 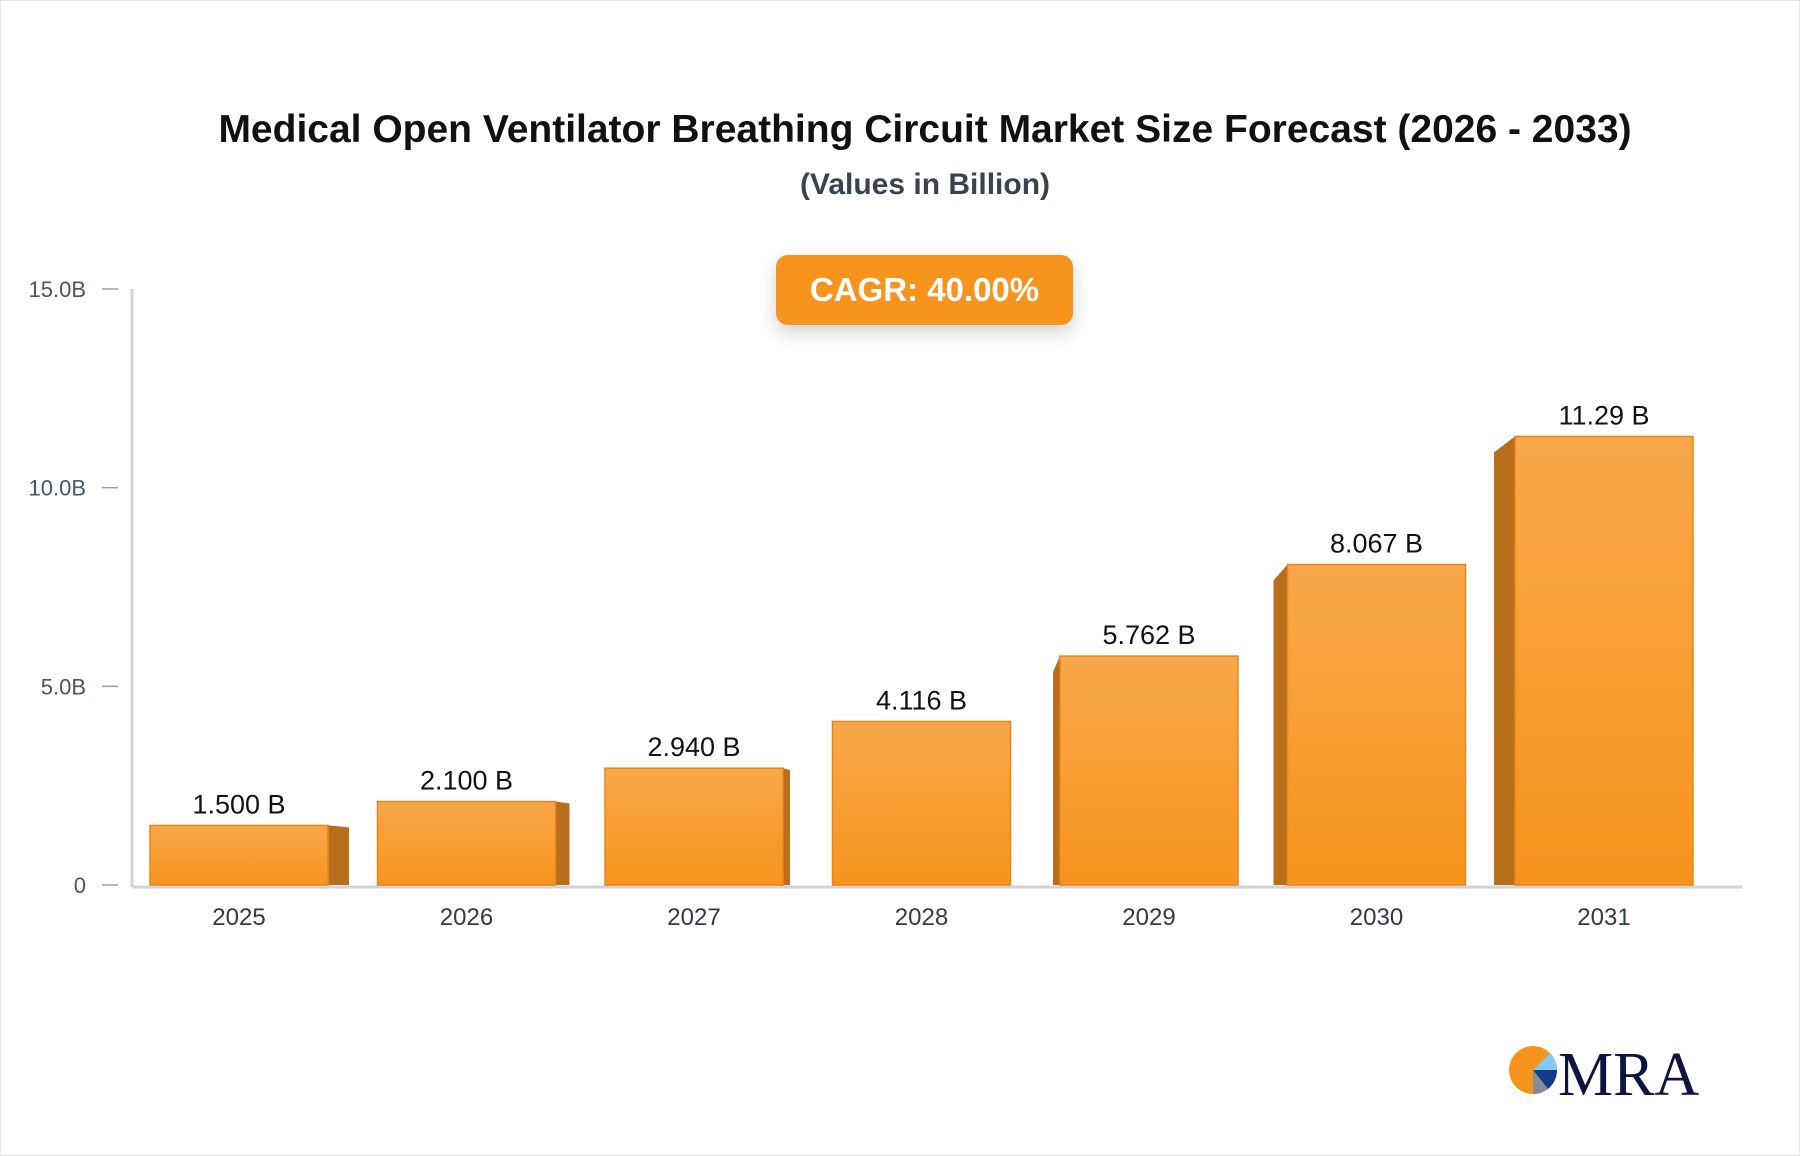 I want to click on bar-2028: 4.116 B, so click(x=921, y=785).